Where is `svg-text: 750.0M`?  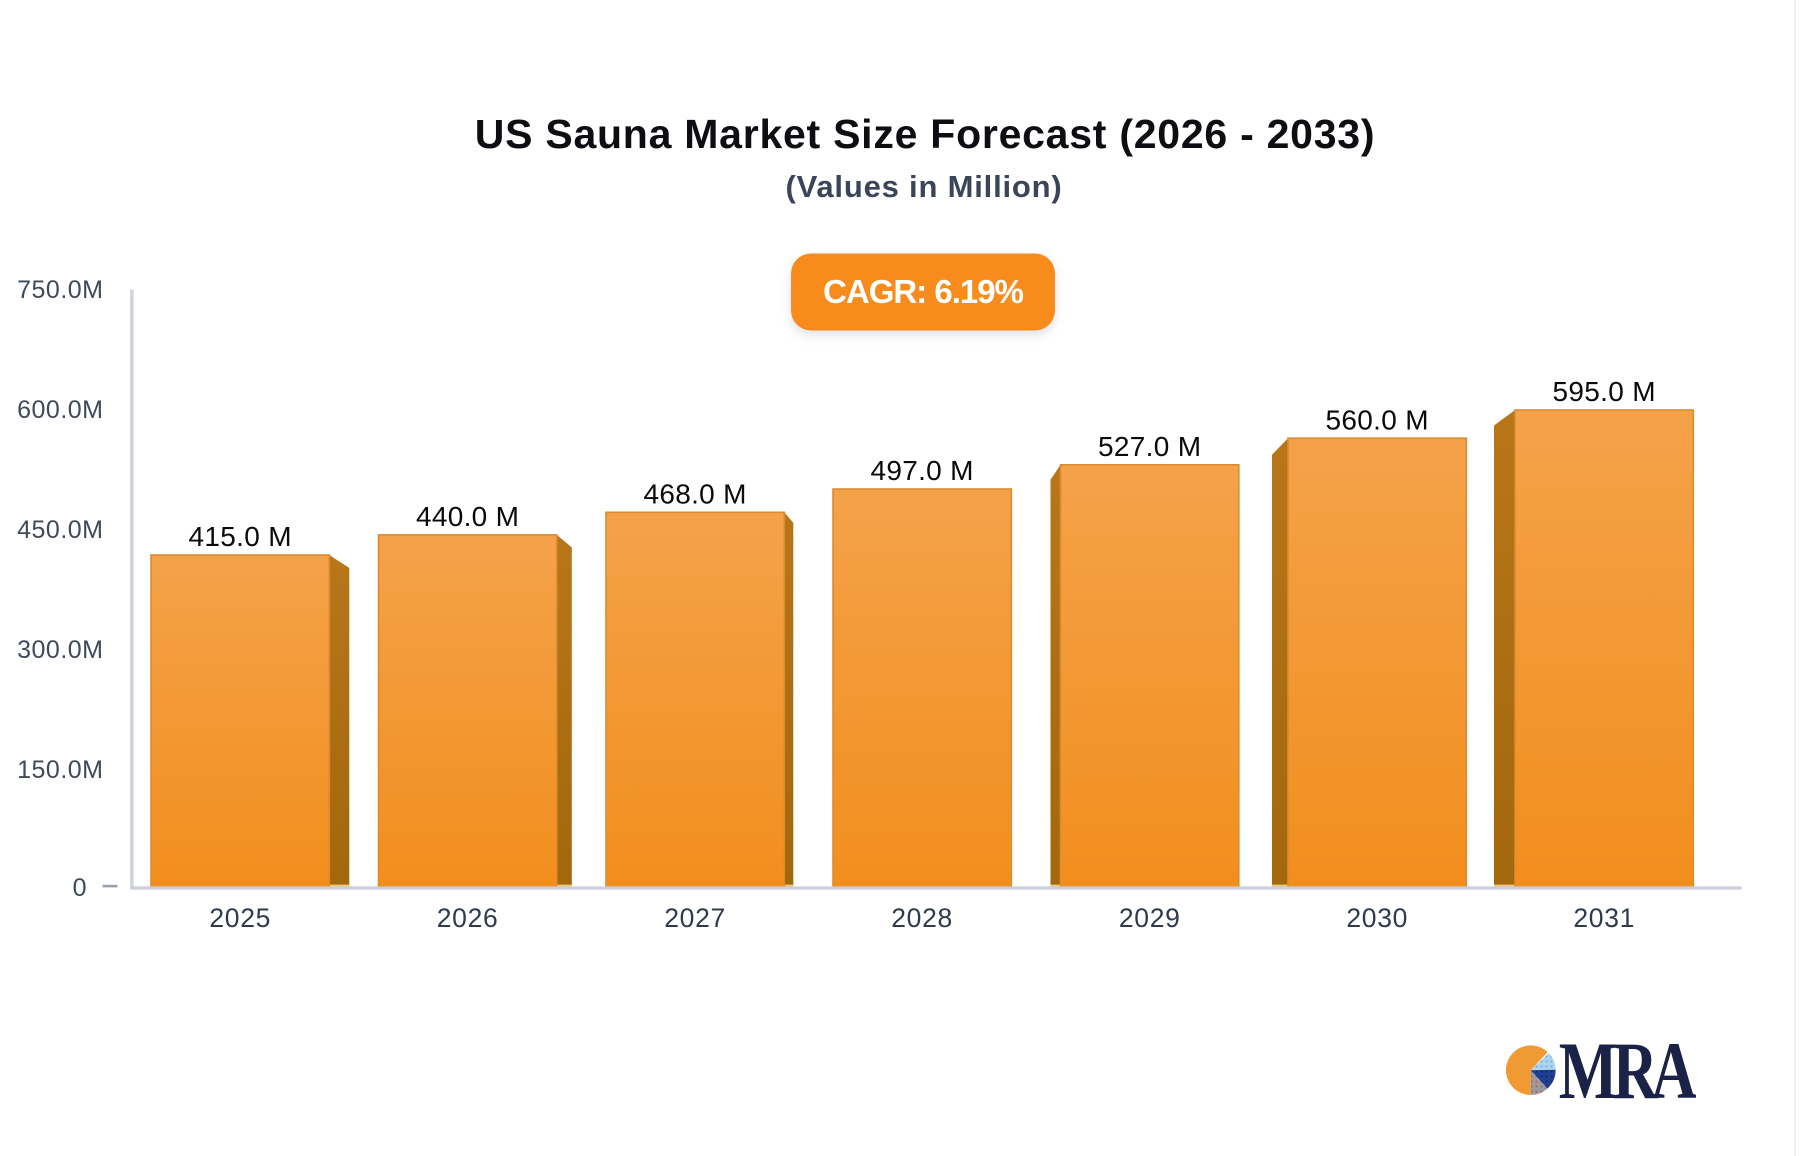
svg-text: 750.0M is located at coordinates (60, 290).